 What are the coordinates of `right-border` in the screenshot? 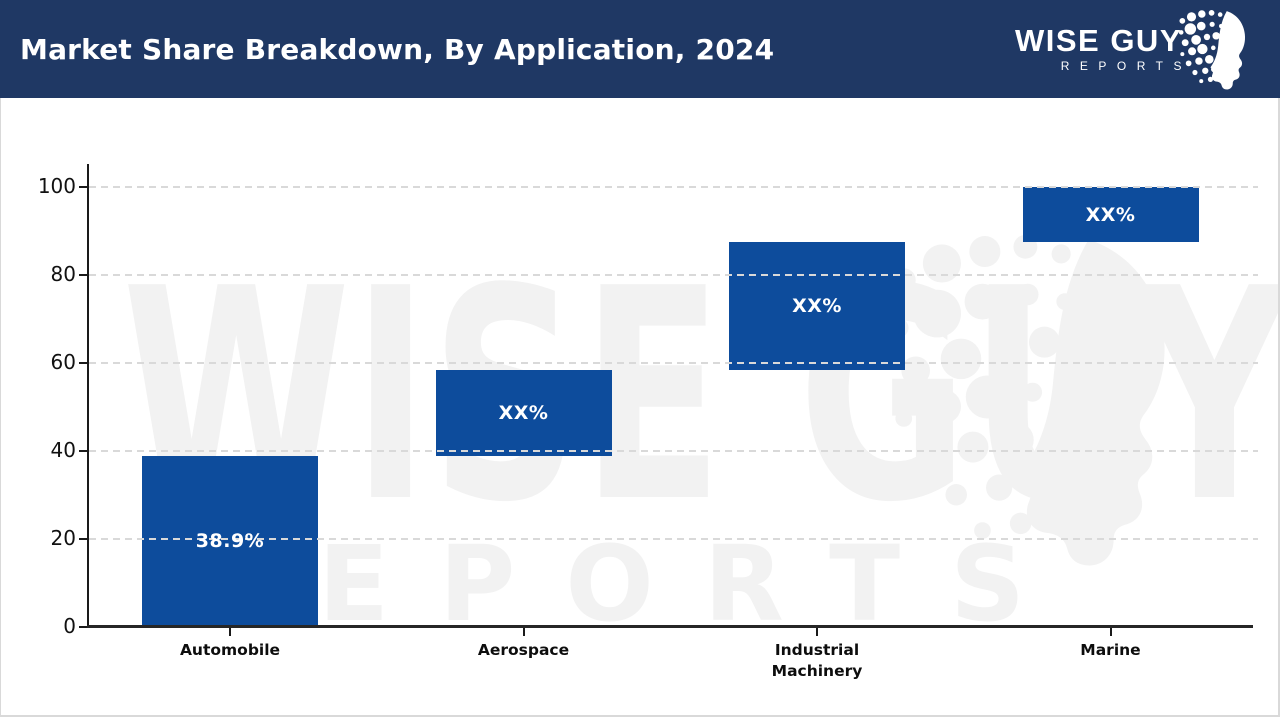 It's located at (1279, 407).